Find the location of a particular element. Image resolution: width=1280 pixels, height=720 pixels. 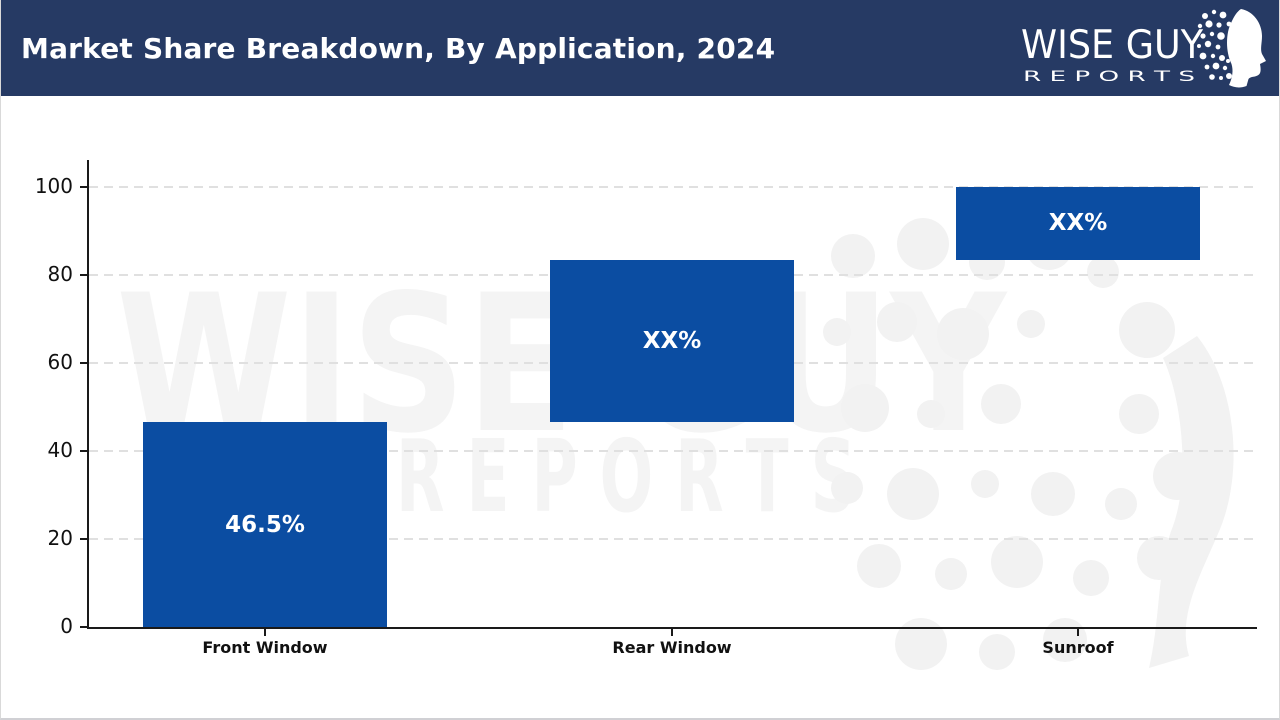

y-tick-label: 100 is located at coordinates (53, 186).